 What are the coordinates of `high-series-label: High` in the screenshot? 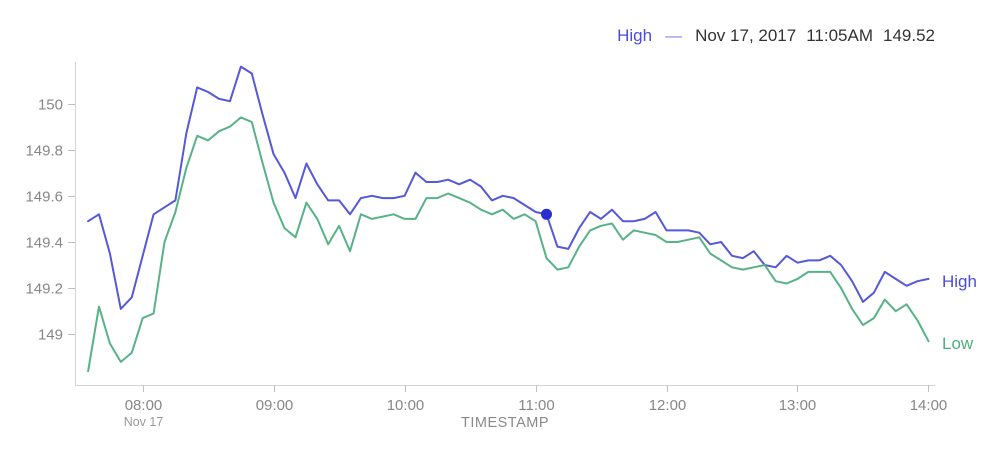 It's located at (959, 281).